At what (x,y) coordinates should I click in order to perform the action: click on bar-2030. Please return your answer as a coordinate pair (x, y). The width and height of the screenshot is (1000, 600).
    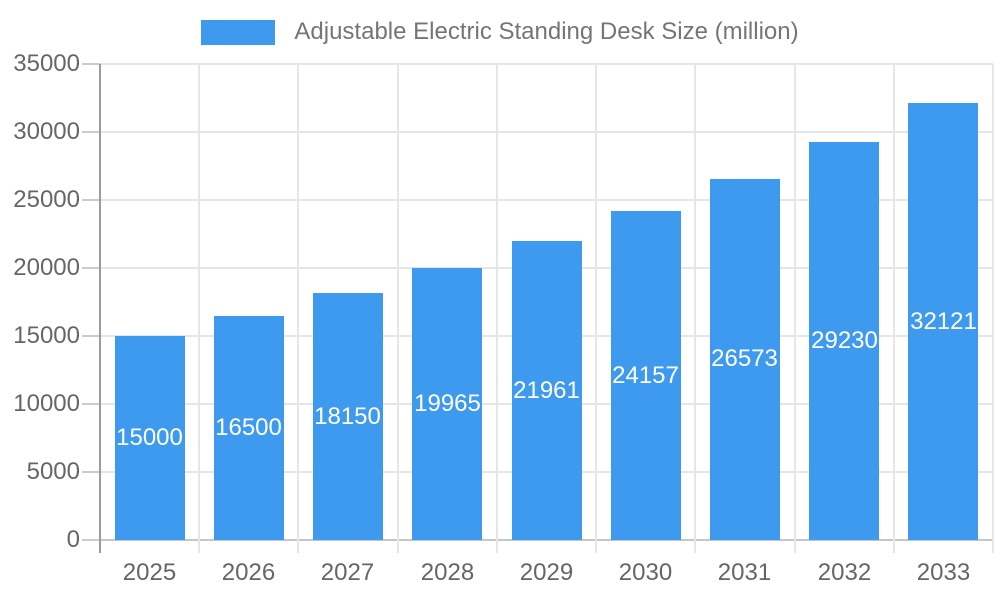
    Looking at the image, I should click on (646, 375).